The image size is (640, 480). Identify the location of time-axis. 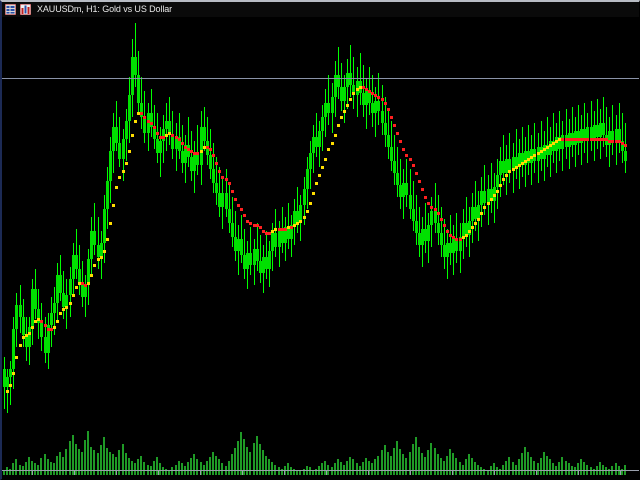
(320, 472).